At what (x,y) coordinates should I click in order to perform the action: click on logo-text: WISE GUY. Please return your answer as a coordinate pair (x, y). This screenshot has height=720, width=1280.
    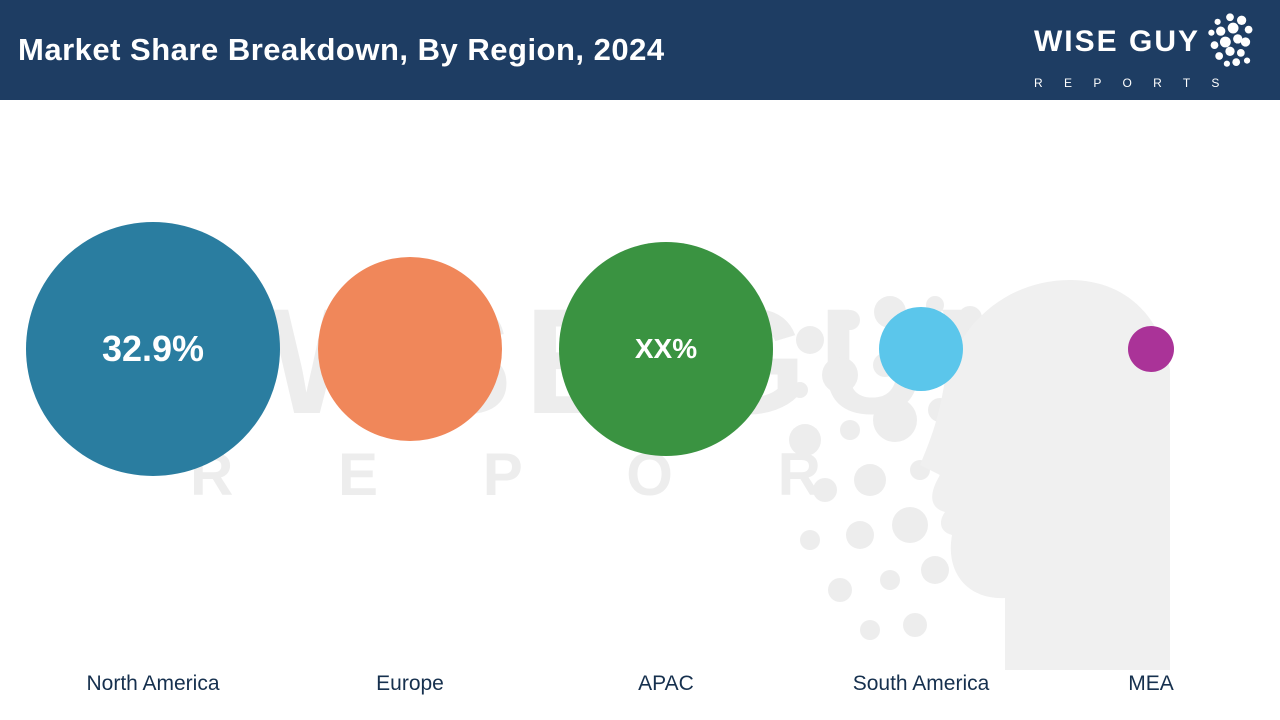
    Looking at the image, I should click on (1116, 41).